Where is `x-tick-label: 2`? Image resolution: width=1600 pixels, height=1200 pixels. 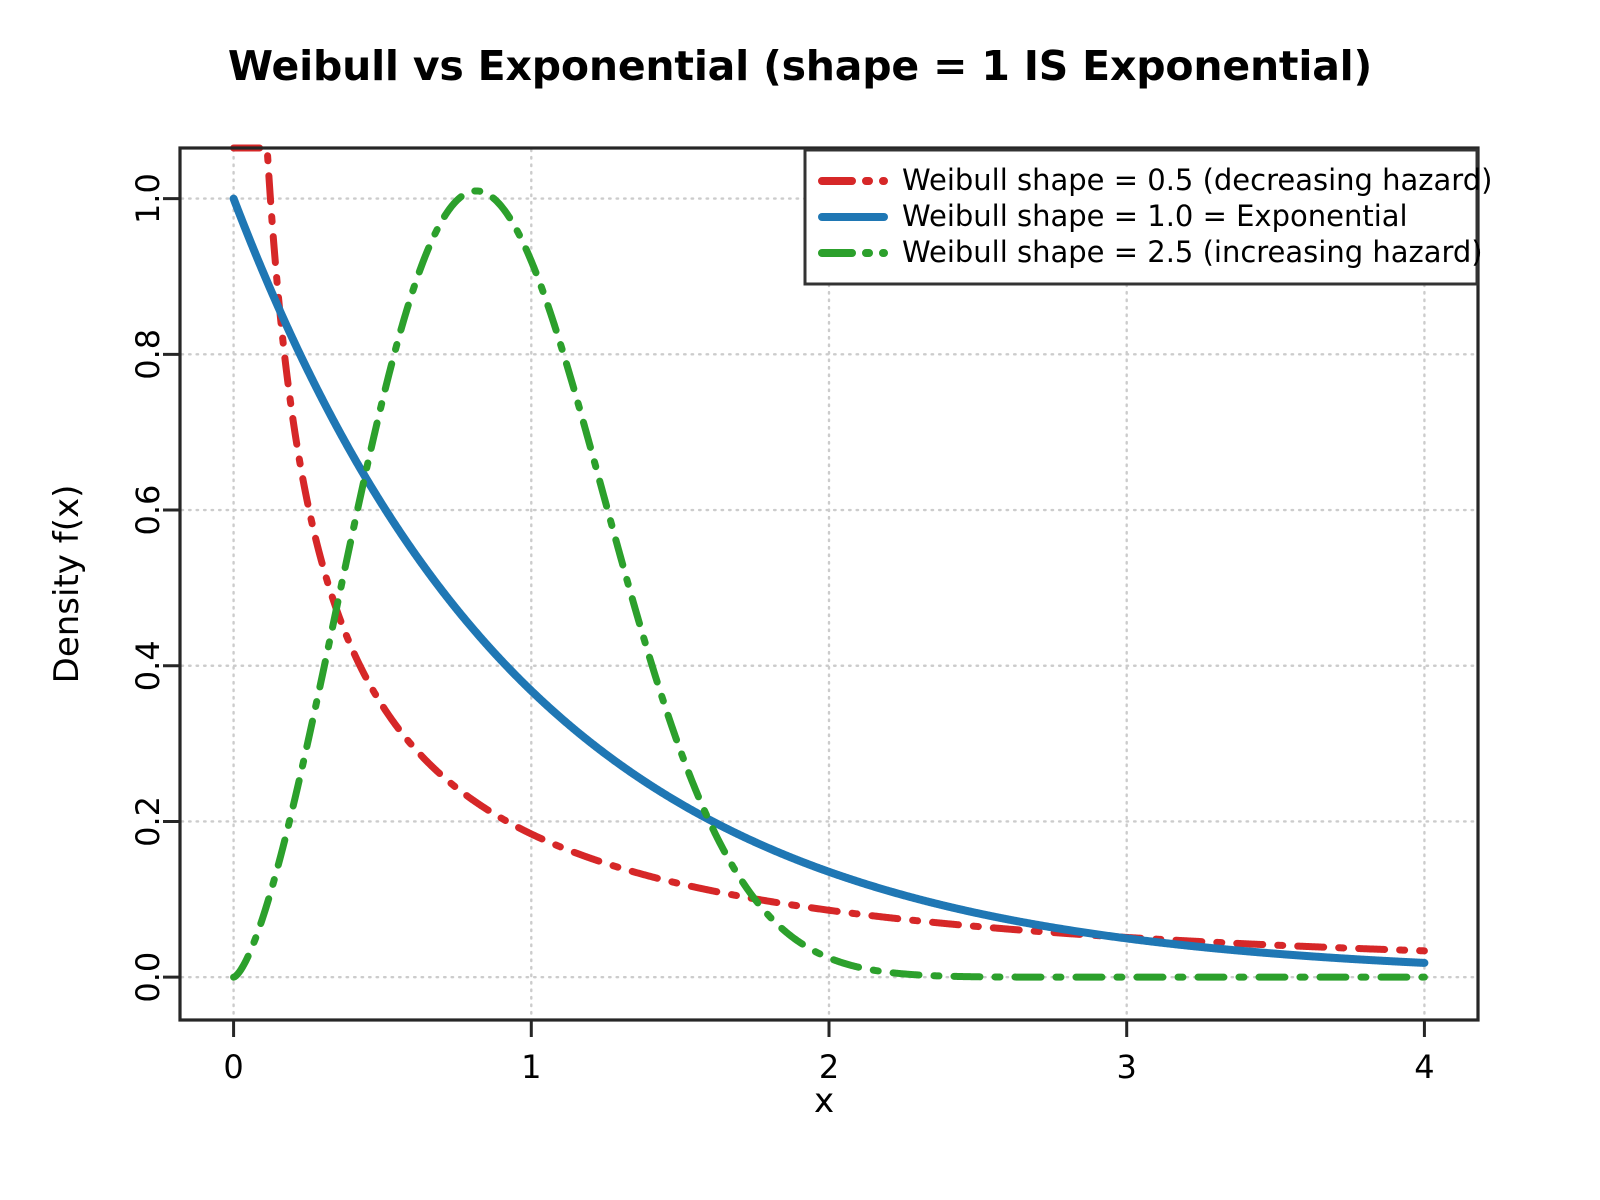 x-tick-label: 2 is located at coordinates (829, 1067).